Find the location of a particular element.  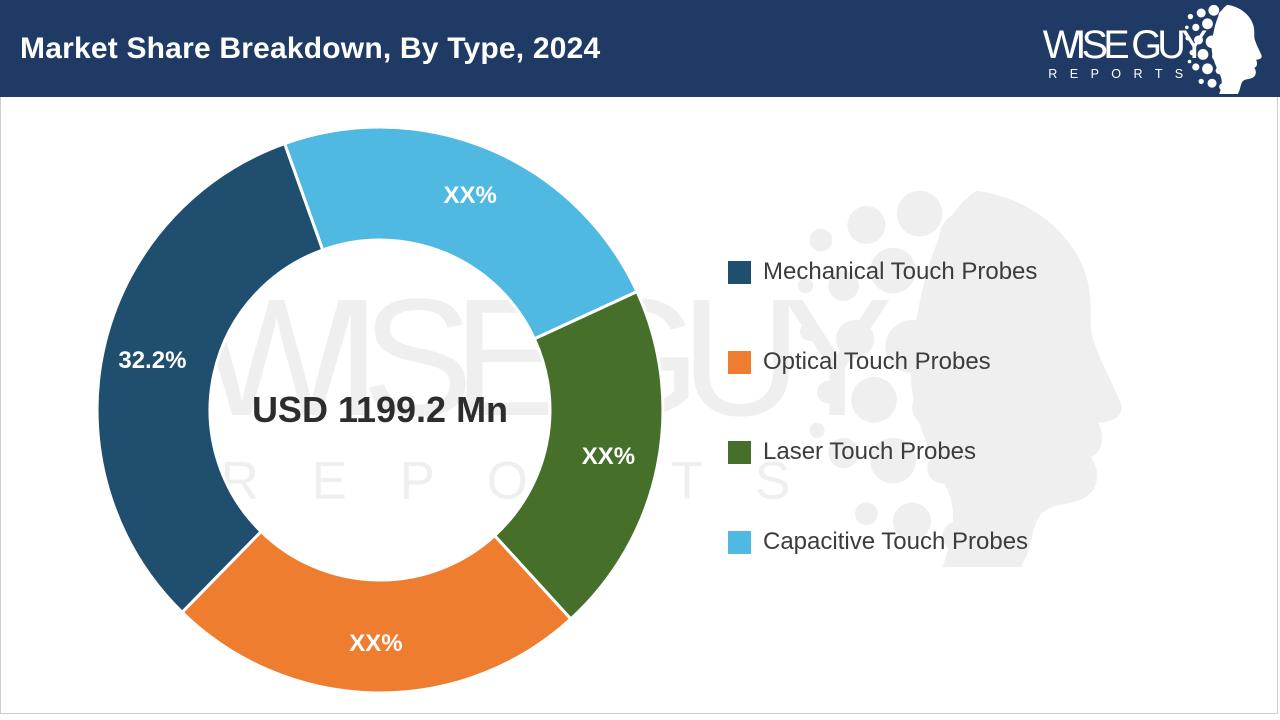

donut-segment-capacitive-touch-probes is located at coordinates (460, 233).